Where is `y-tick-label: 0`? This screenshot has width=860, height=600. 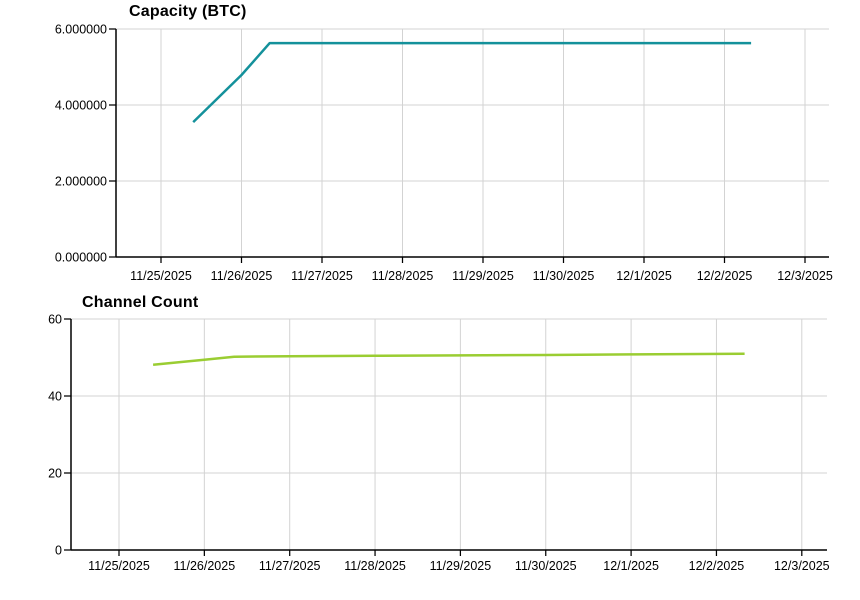
y-tick-label: 0 is located at coordinates (58, 551).